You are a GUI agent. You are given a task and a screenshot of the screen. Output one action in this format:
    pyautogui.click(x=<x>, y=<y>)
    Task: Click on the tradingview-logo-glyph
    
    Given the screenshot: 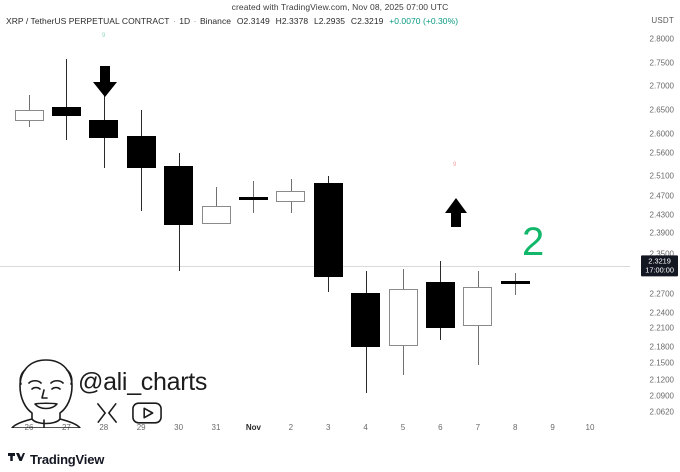 What is the action you would take?
    pyautogui.click(x=16, y=457)
    